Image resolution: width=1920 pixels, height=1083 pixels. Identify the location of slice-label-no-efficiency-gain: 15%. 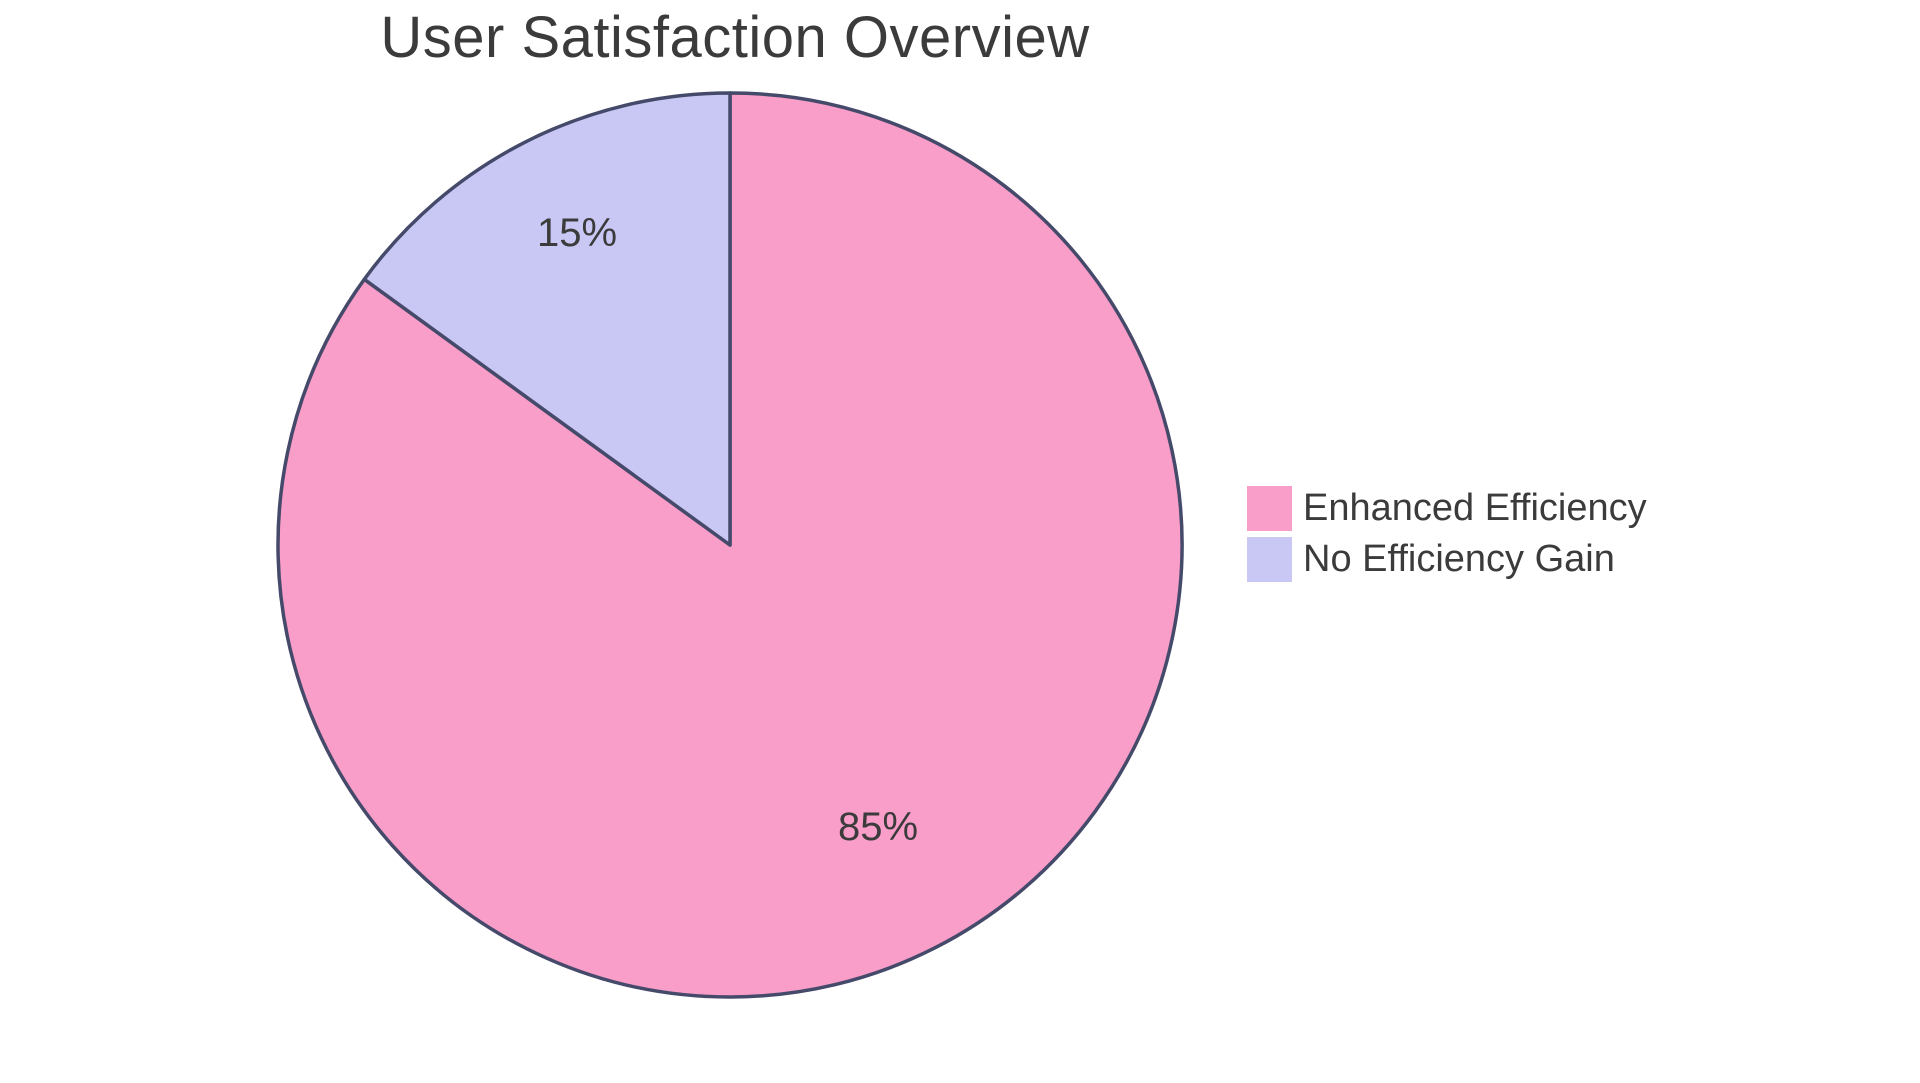
(577, 233).